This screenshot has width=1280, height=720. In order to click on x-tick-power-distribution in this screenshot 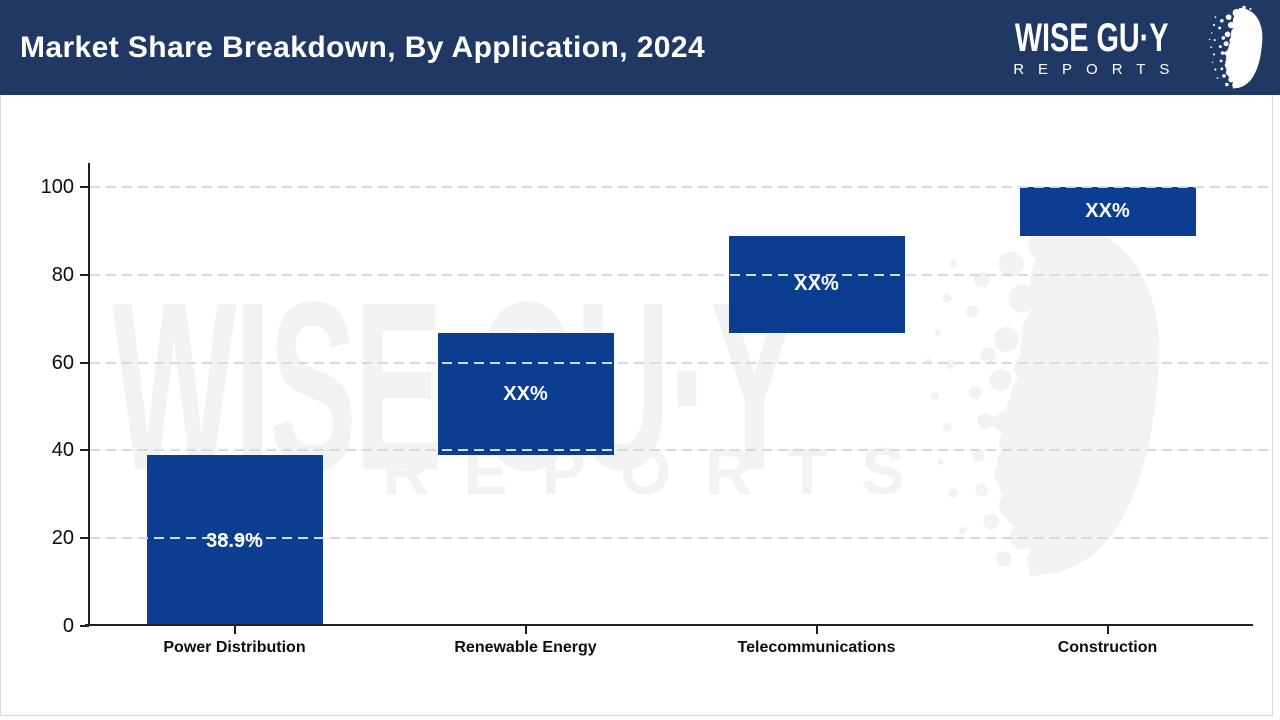, I will do `click(234, 630)`.